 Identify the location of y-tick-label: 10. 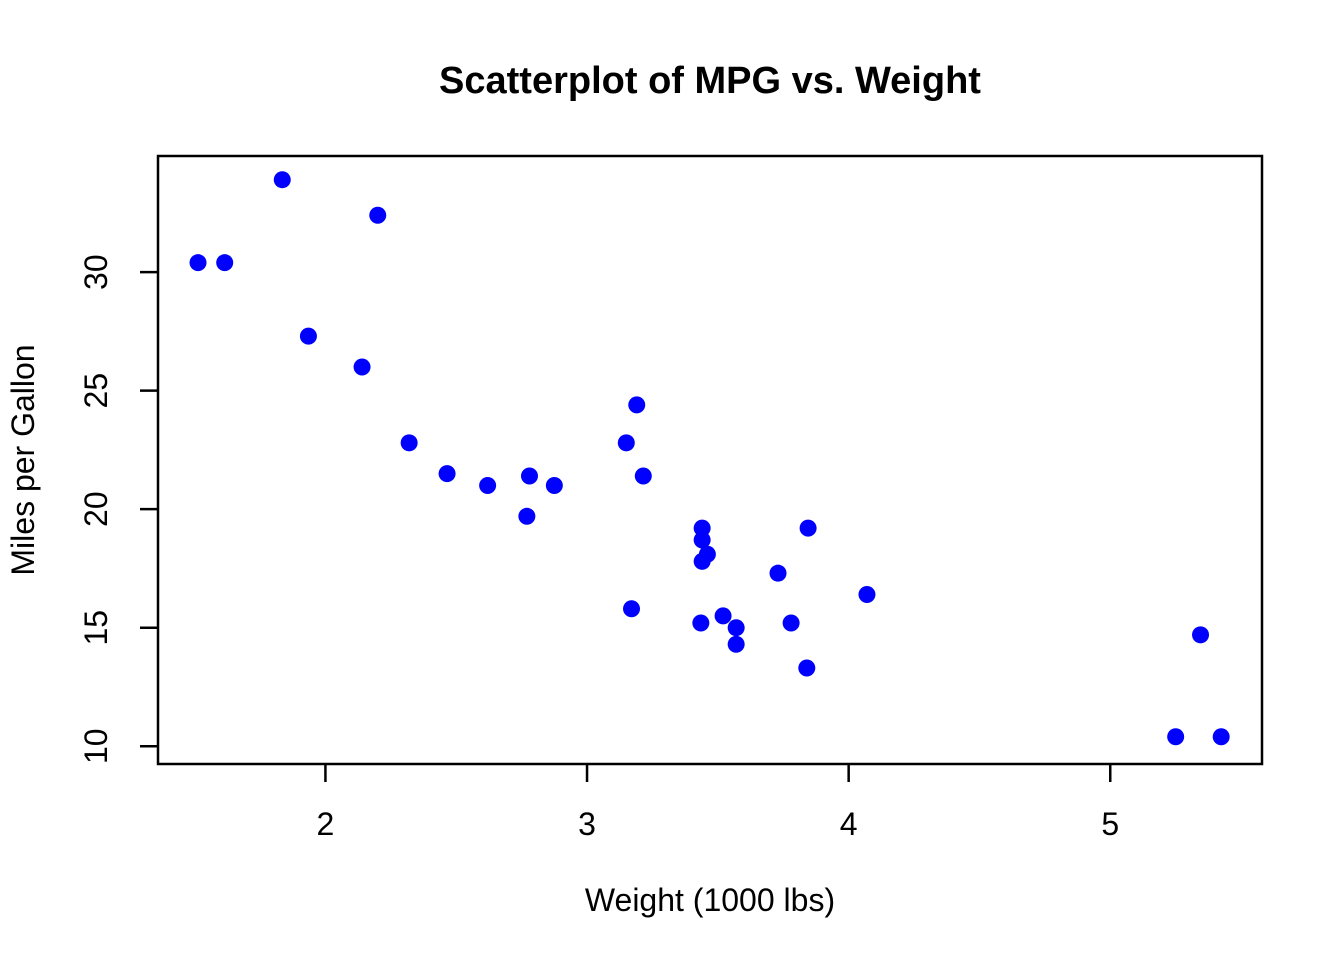
(96, 746).